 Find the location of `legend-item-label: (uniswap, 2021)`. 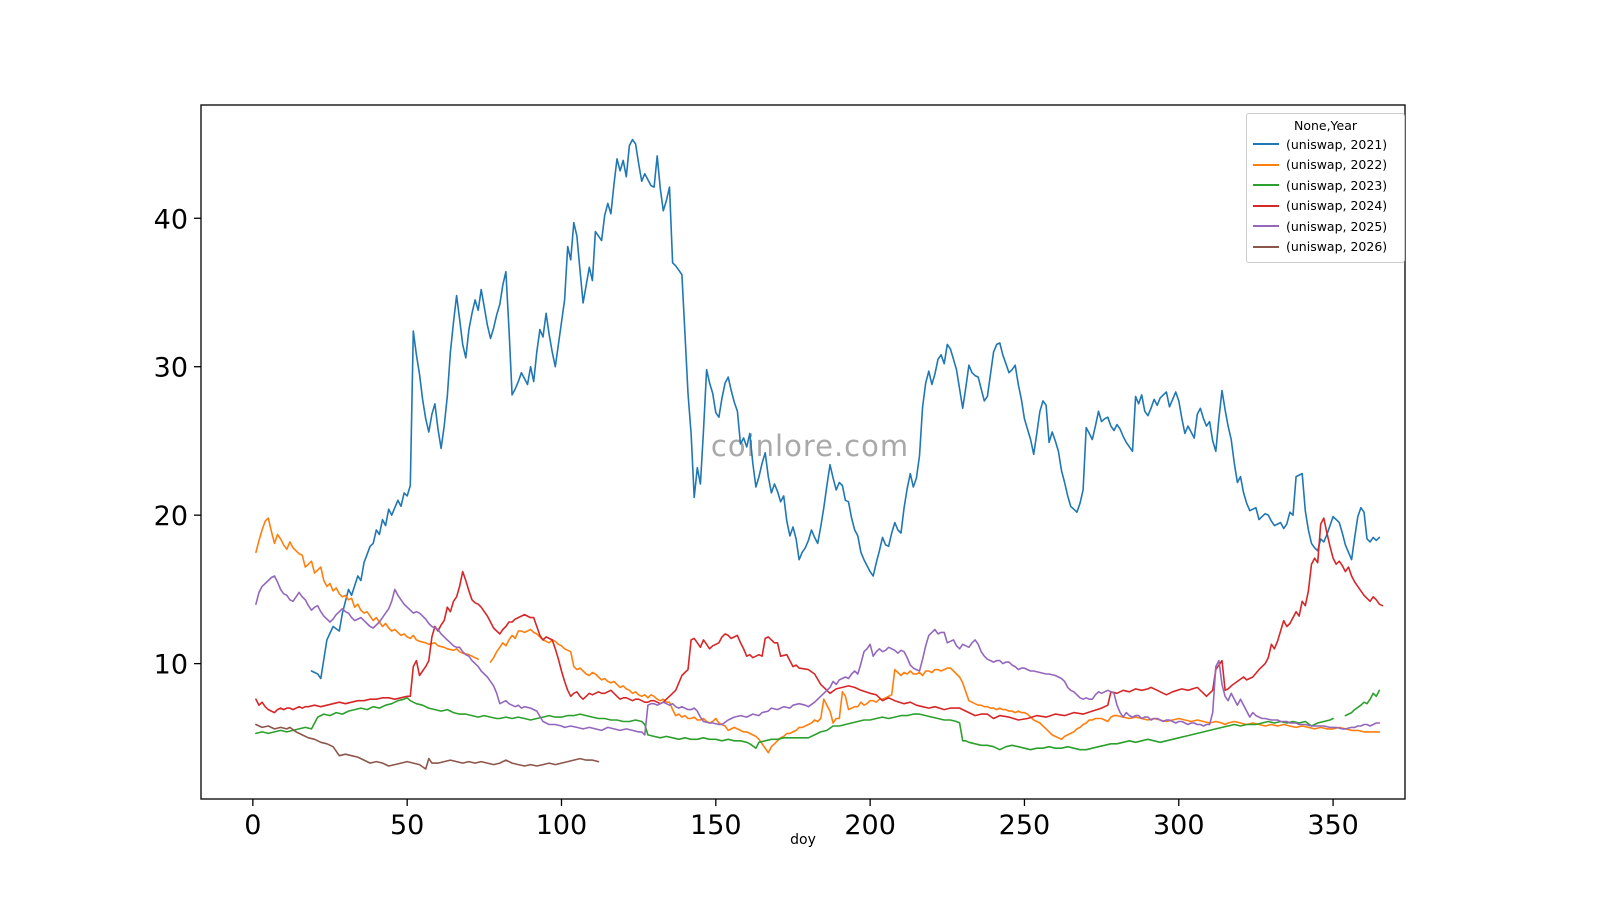

legend-item-label: (uniswap, 2021) is located at coordinates (1337, 144).